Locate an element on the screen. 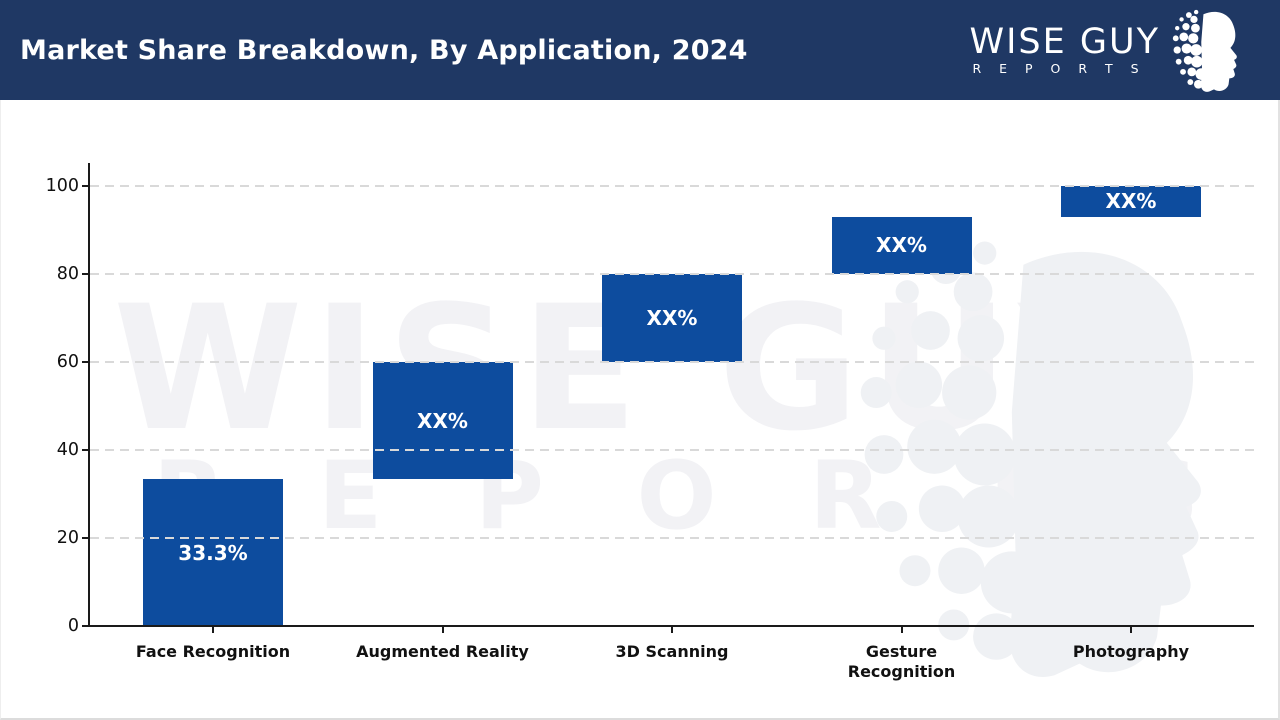  bar-photography: XX% is located at coordinates (1131, 201).